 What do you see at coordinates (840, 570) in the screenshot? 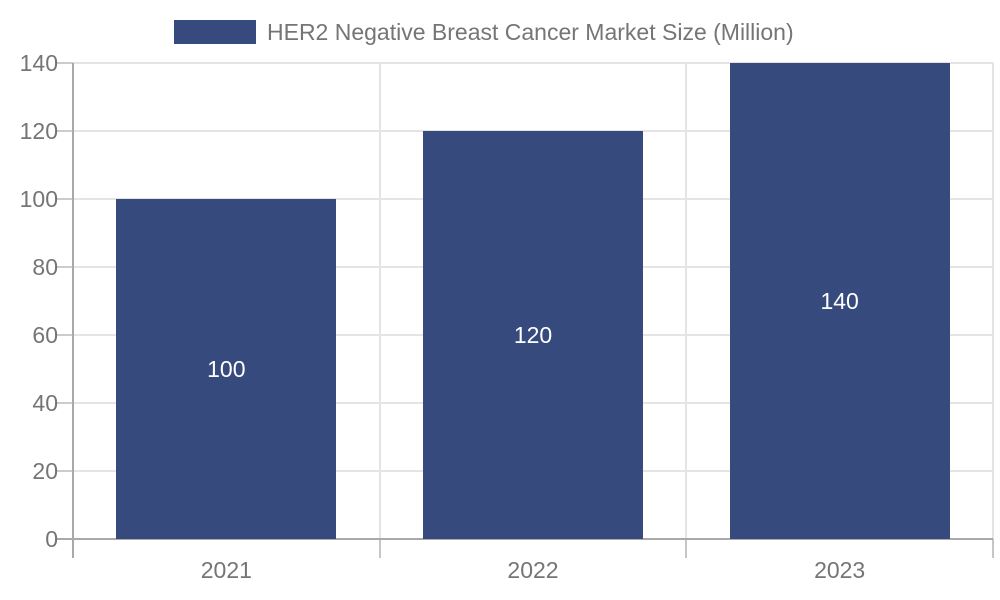
I see `x-tick-label-2023: 2023` at bounding box center [840, 570].